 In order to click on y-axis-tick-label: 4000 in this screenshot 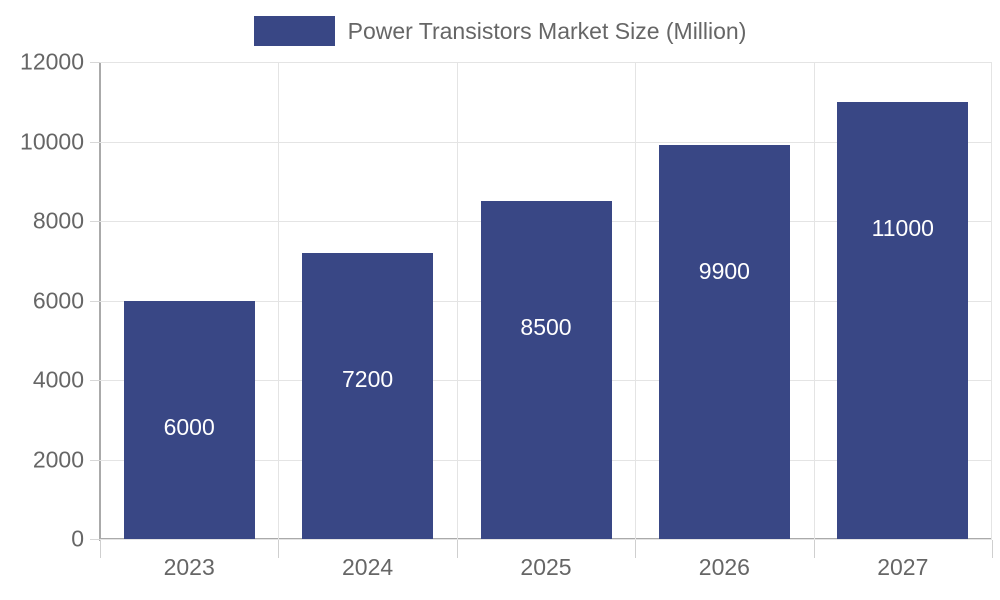, I will do `click(58, 379)`.